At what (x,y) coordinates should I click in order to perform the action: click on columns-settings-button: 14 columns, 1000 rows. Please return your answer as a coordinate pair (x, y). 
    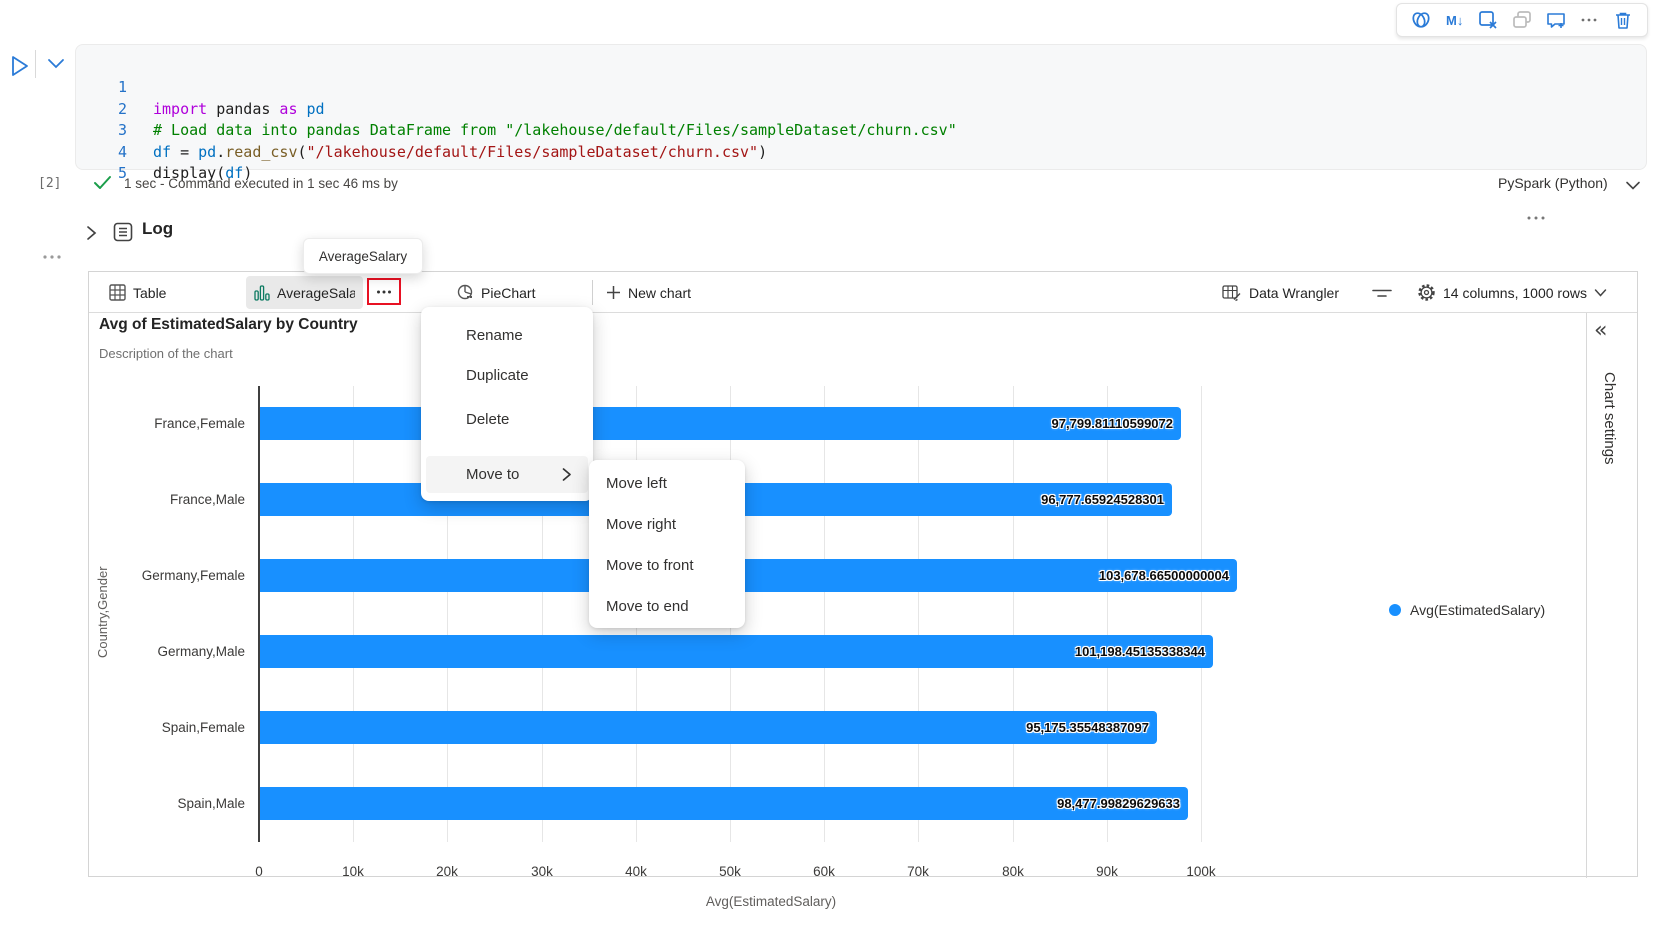
    Looking at the image, I should click on (1512, 292).